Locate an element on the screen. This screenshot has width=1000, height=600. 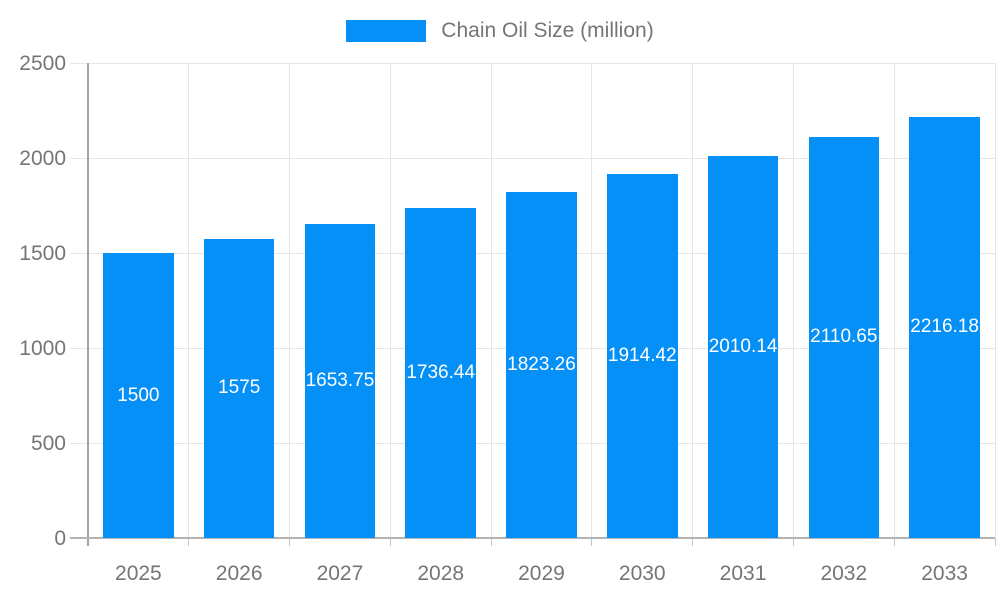
bar-2033: 2216.18 is located at coordinates (944, 327).